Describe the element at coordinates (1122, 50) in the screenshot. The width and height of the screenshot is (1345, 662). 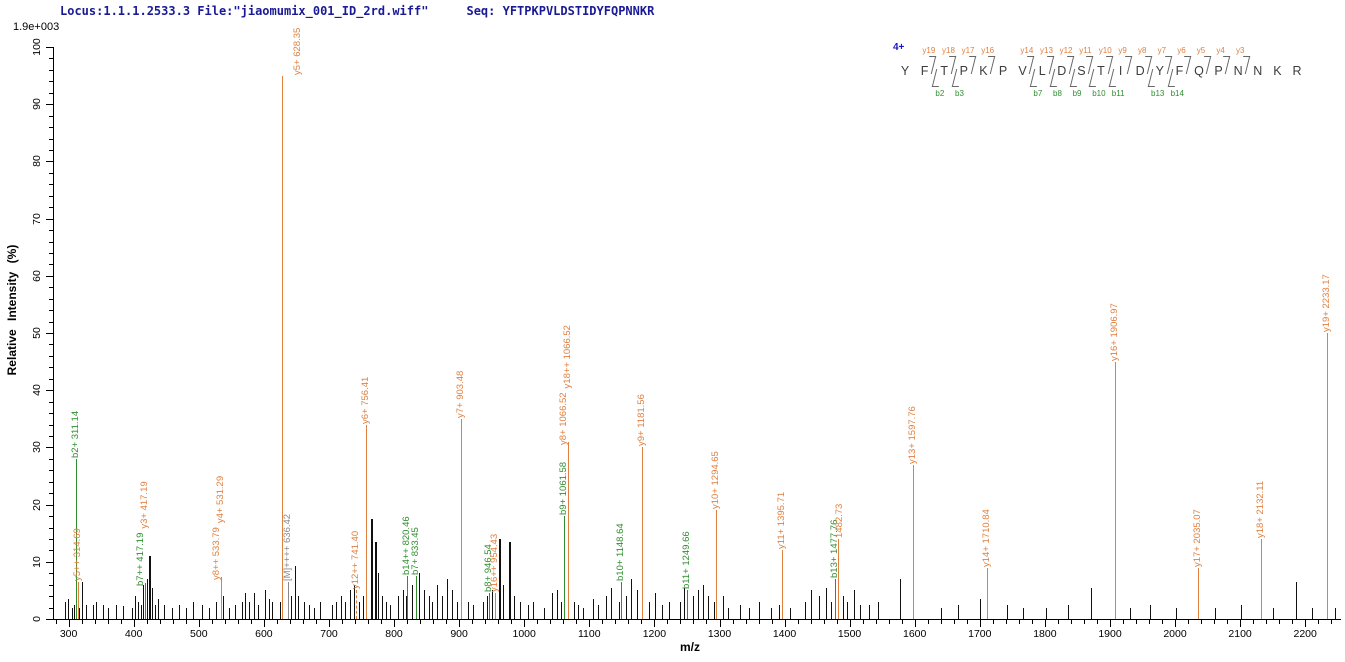
I see `y-ion-mark-label: y9` at that location.